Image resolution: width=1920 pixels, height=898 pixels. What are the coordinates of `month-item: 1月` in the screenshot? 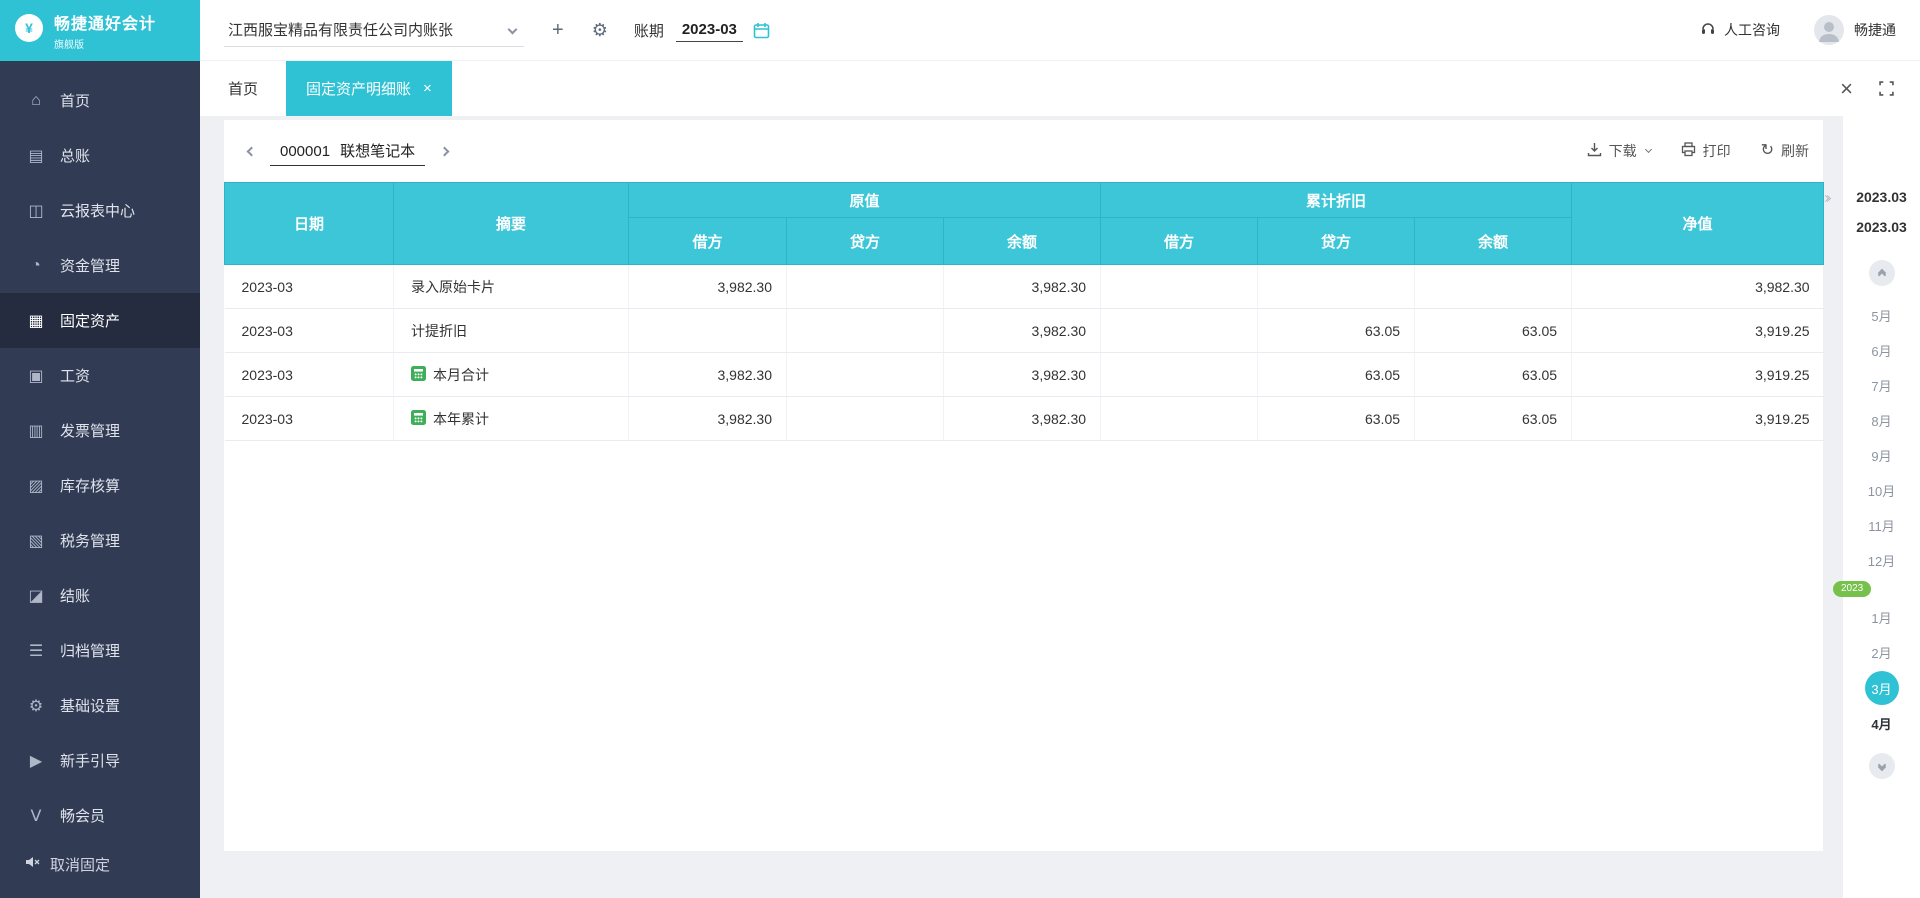 It's located at (1881, 618).